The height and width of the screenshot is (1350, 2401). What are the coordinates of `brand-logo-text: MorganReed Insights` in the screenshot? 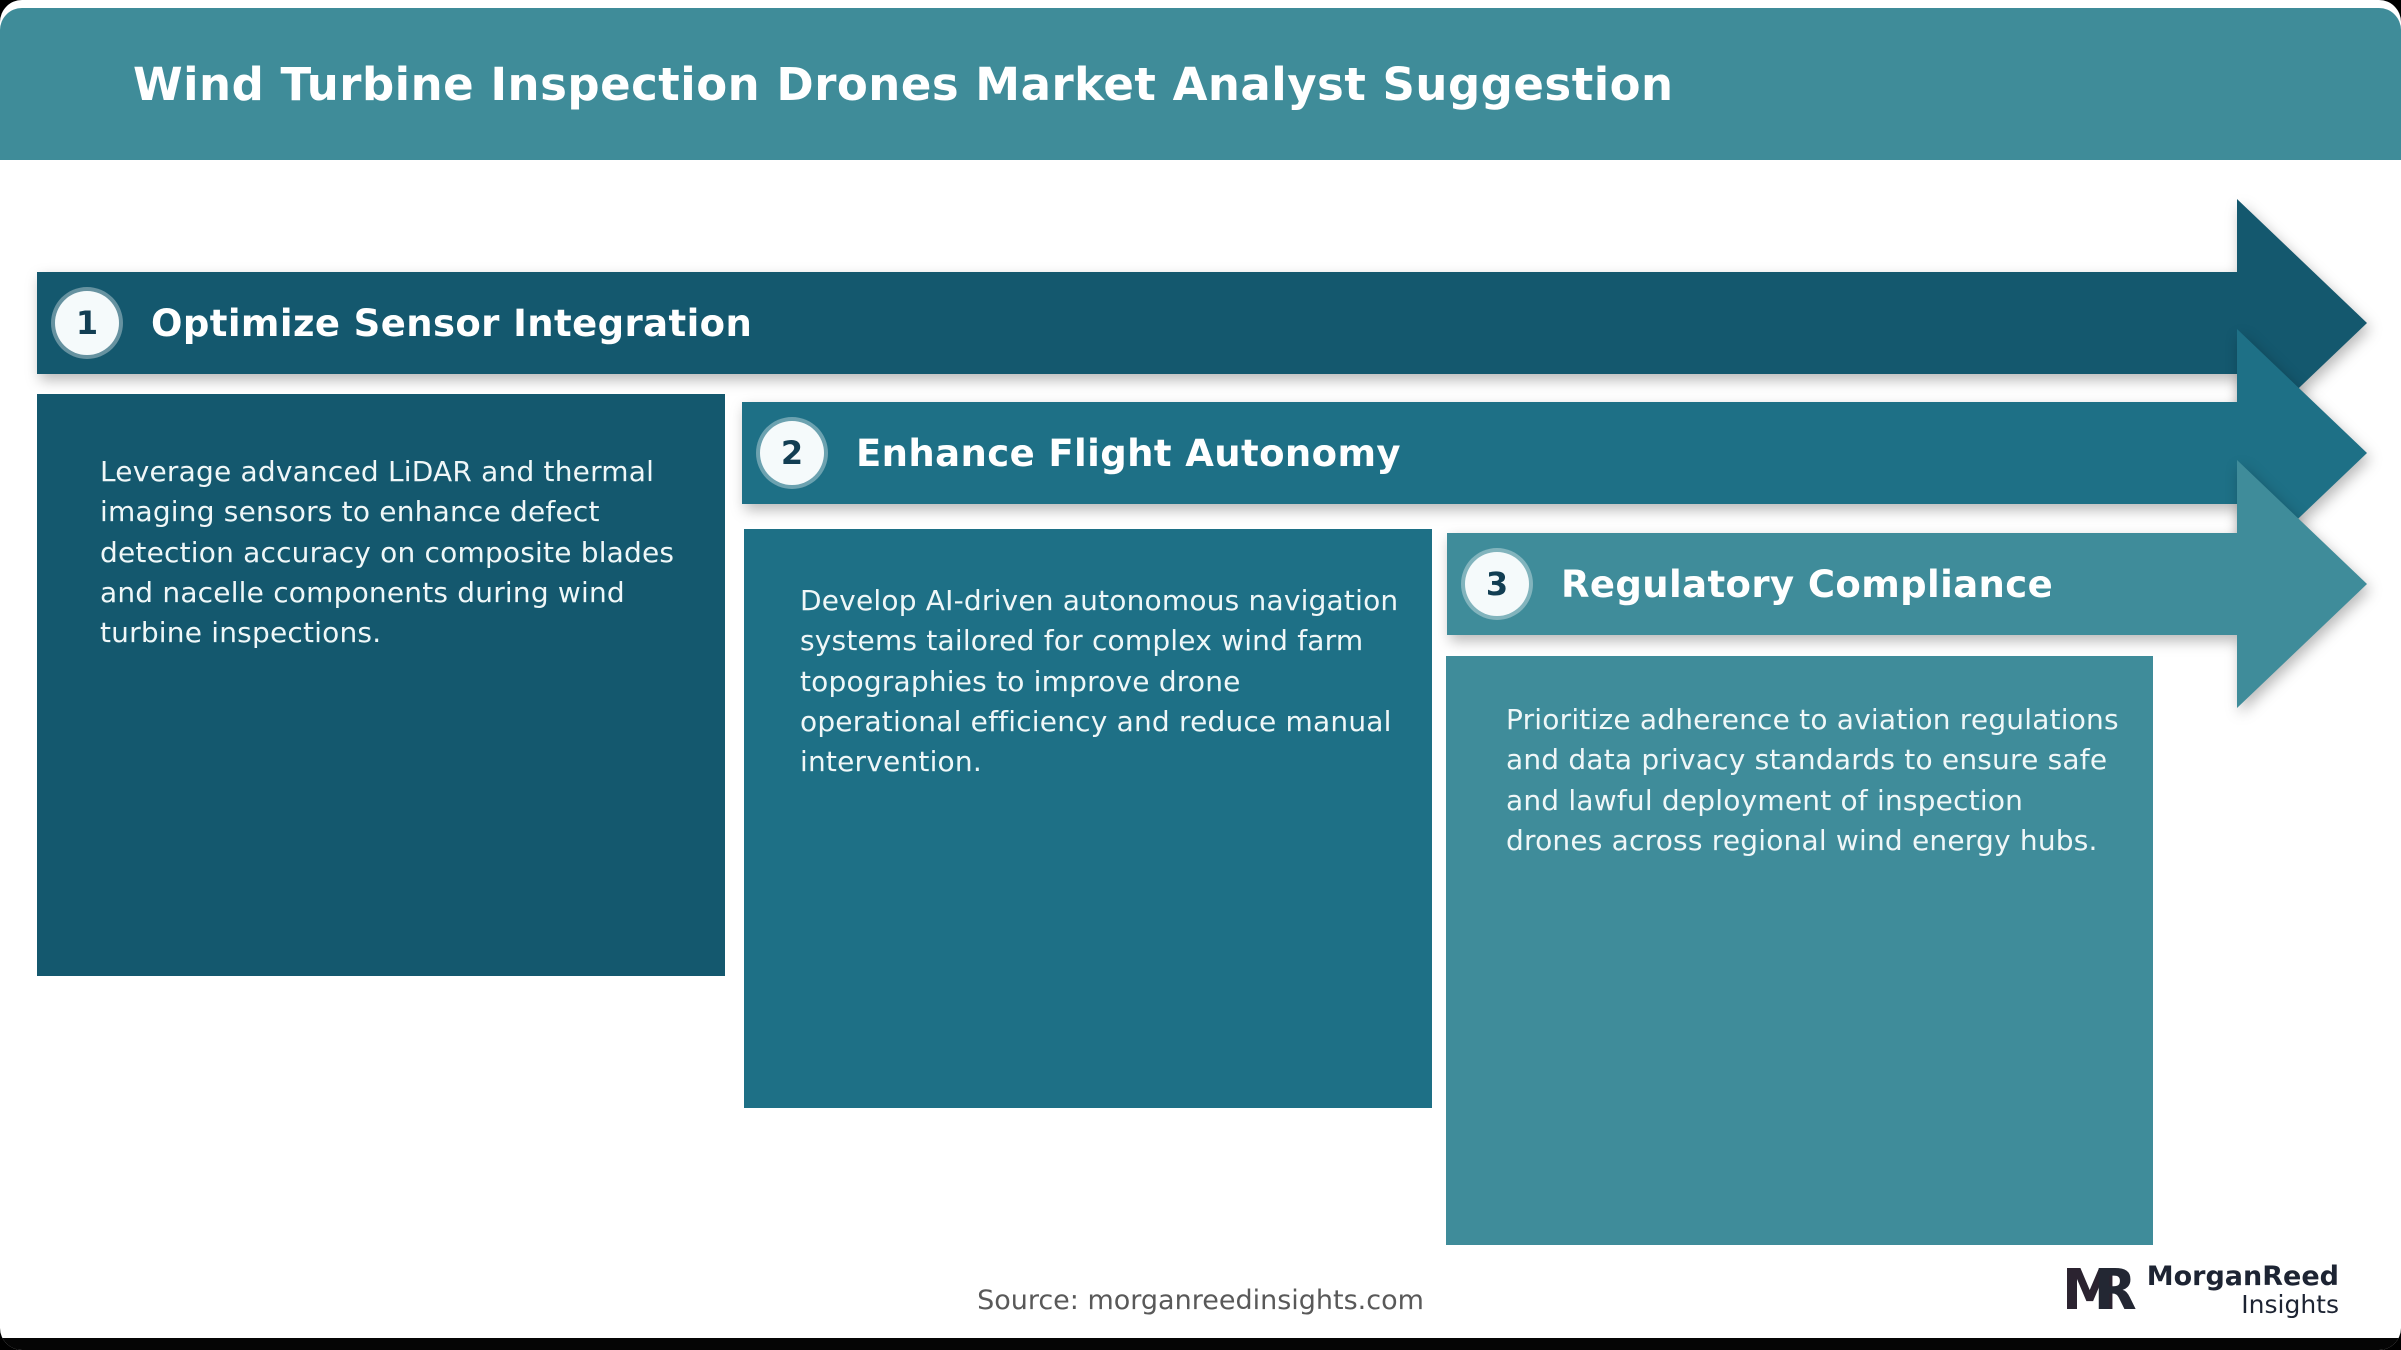 It's located at (2242, 1290).